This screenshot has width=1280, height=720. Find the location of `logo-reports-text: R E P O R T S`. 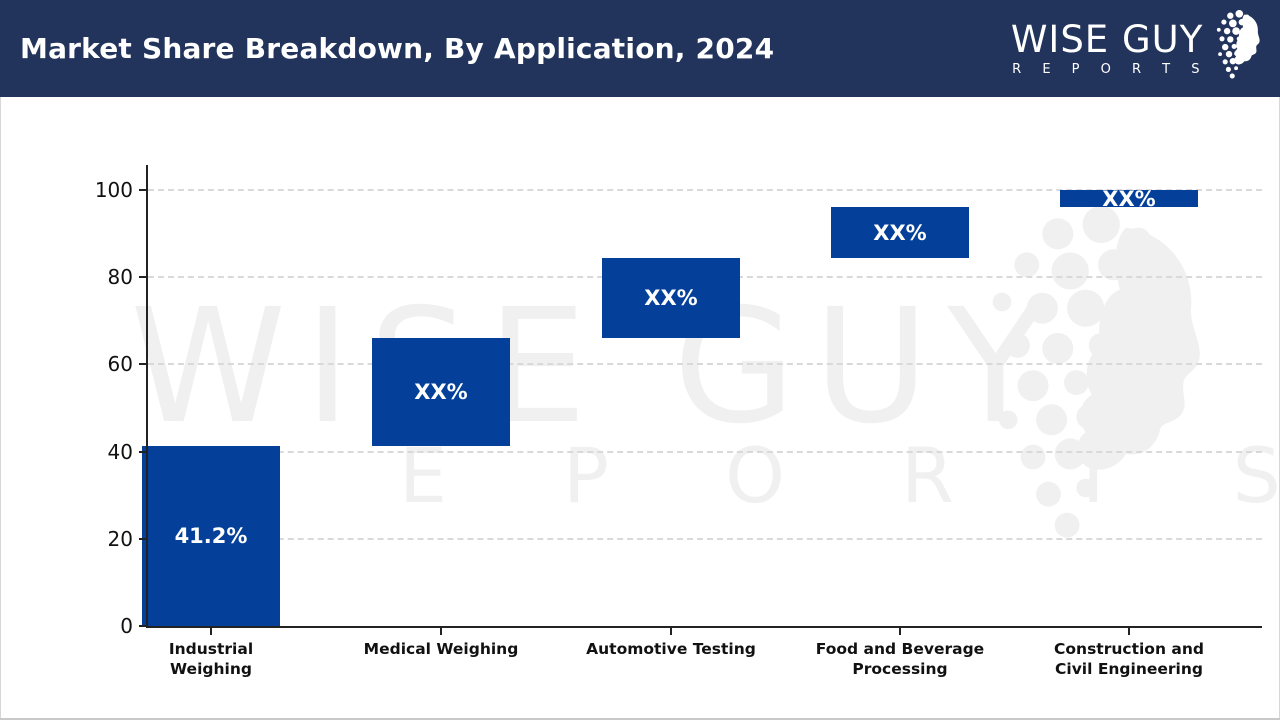

logo-reports-text: R E P O R T S is located at coordinates (1110, 69).